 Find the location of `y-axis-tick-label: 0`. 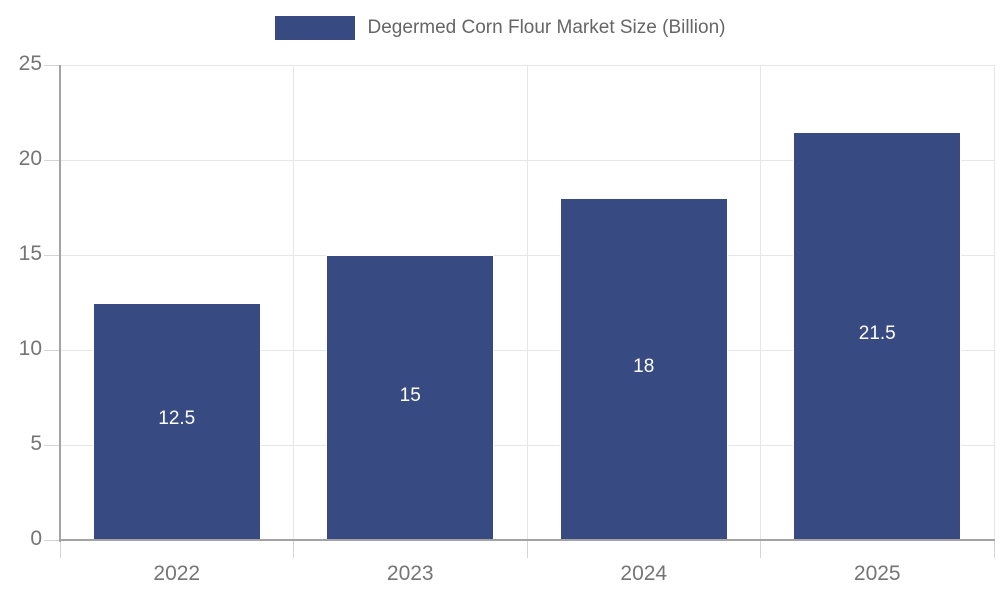

y-axis-tick-label: 0 is located at coordinates (36, 538).